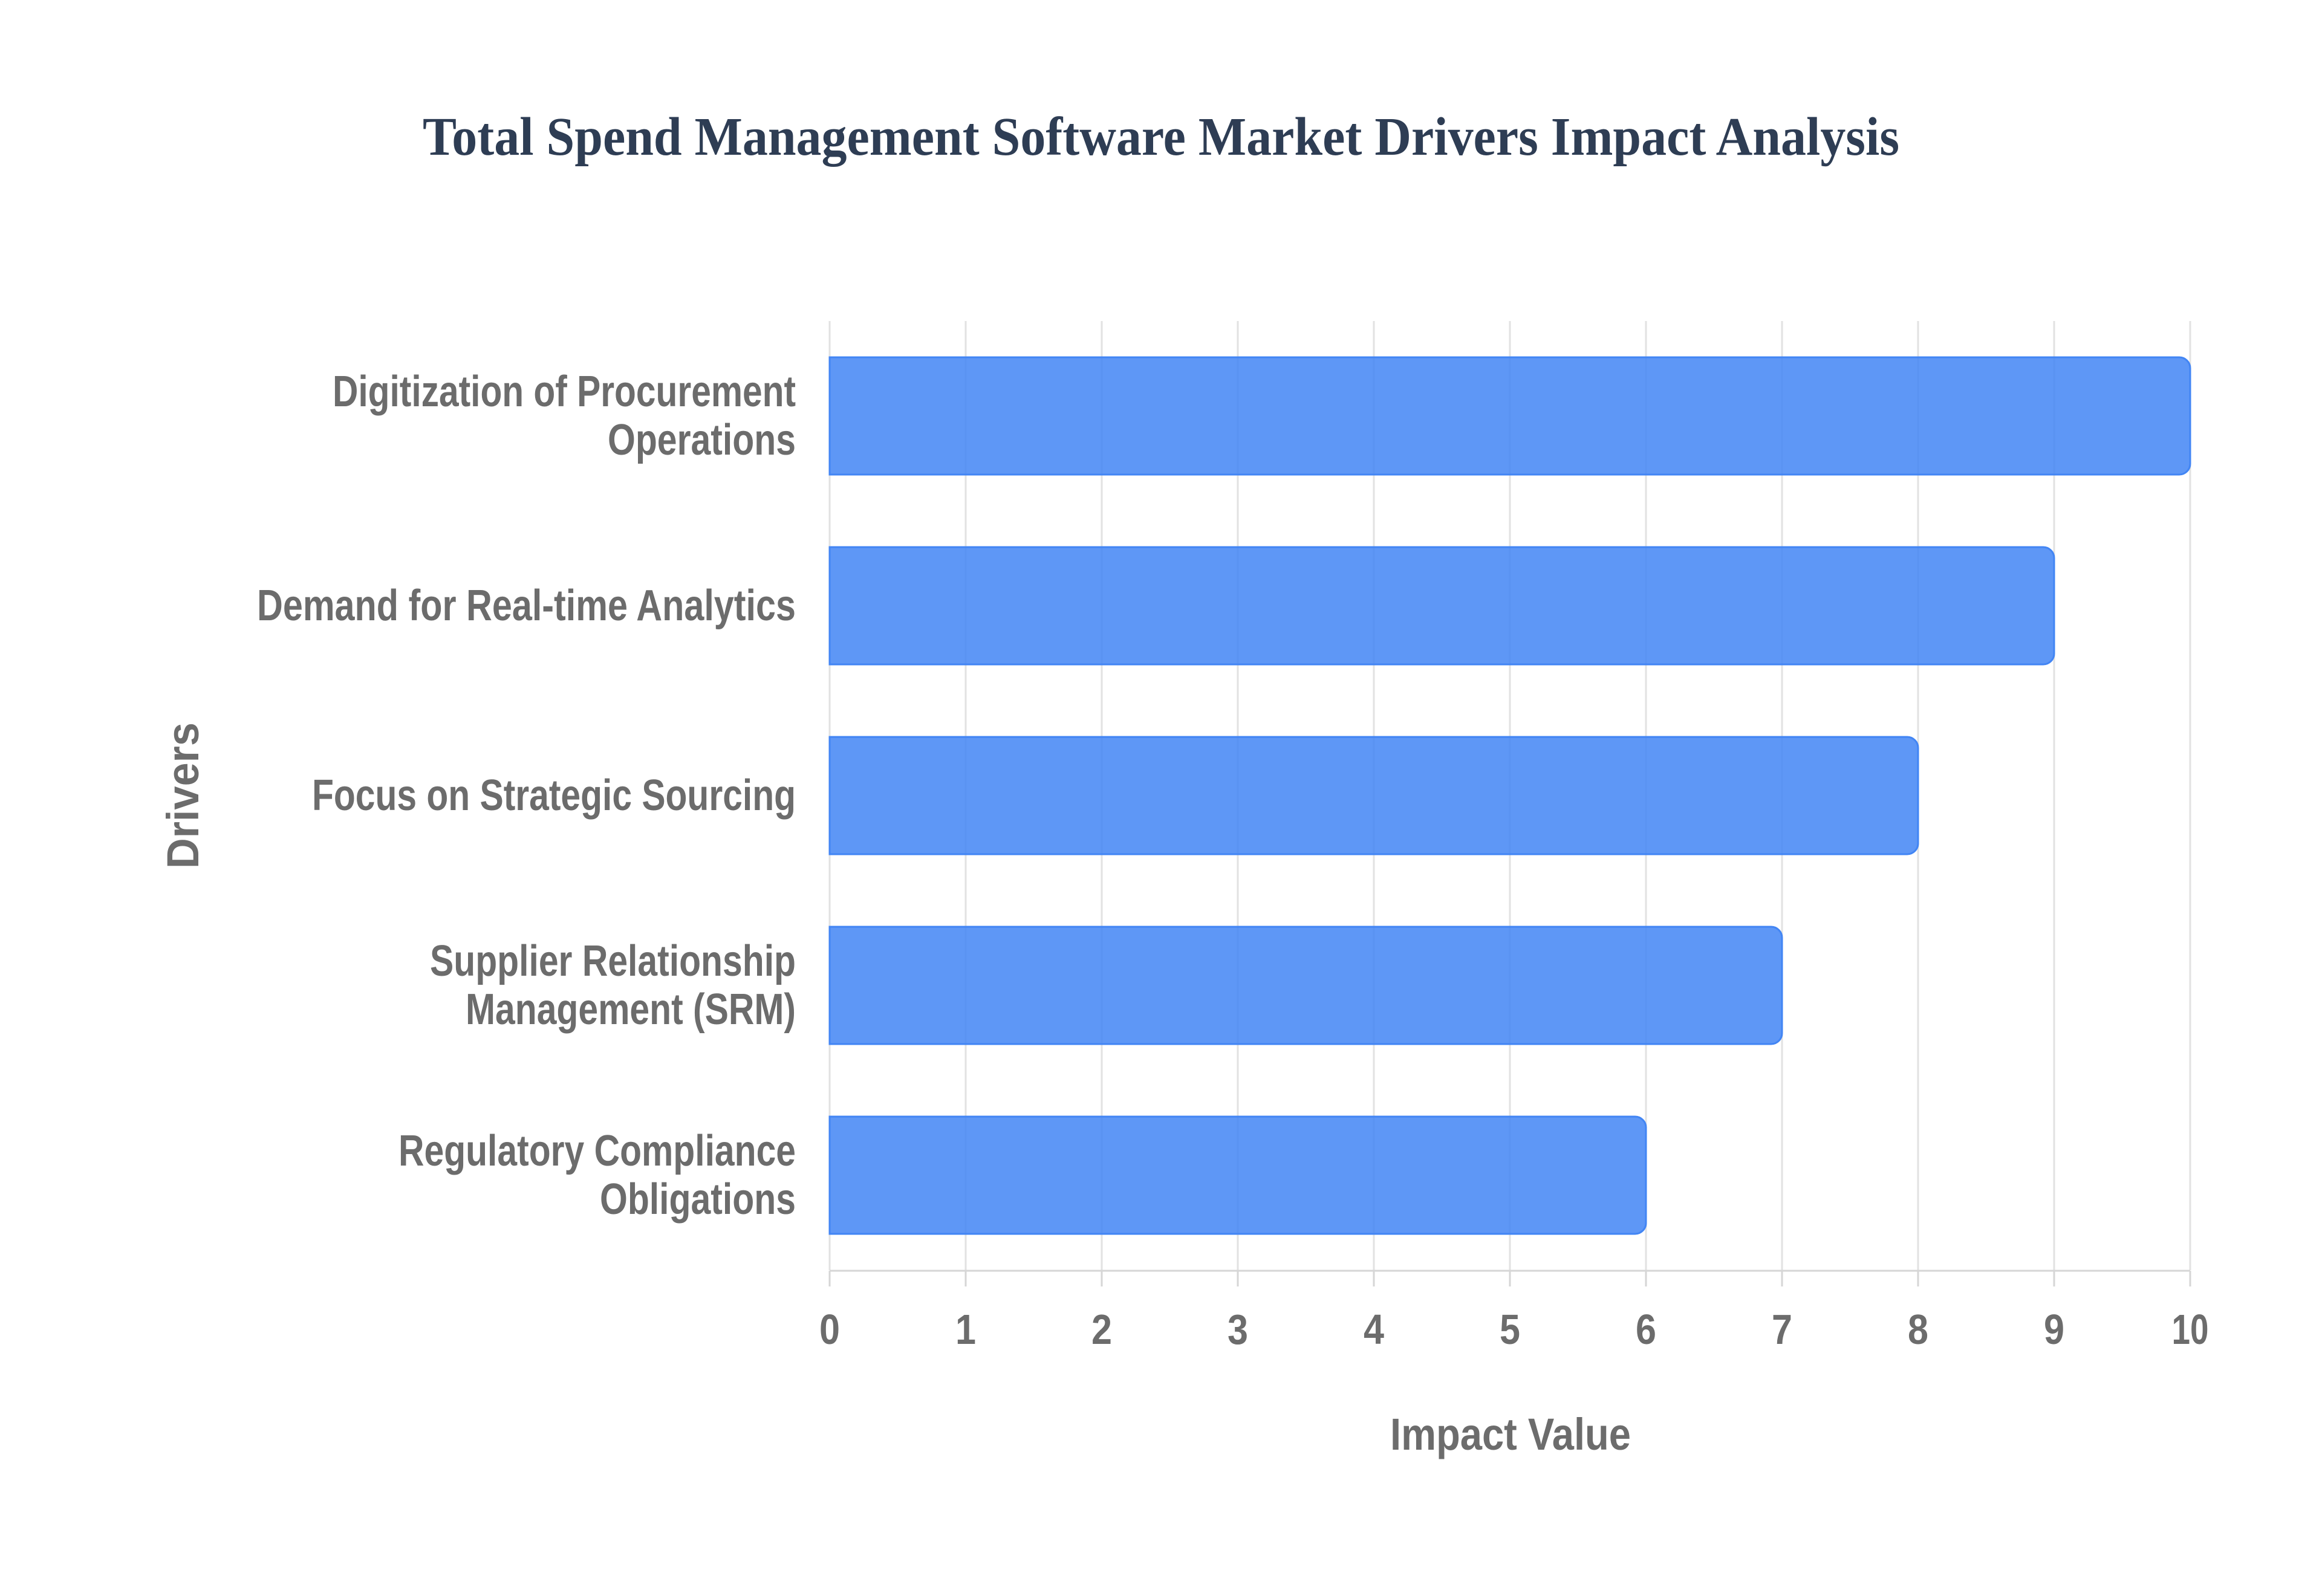 Image resolution: width=2322 pixels, height=1596 pixels. What do you see at coordinates (698, 1199) in the screenshot?
I see `svg-text: Obligations` at bounding box center [698, 1199].